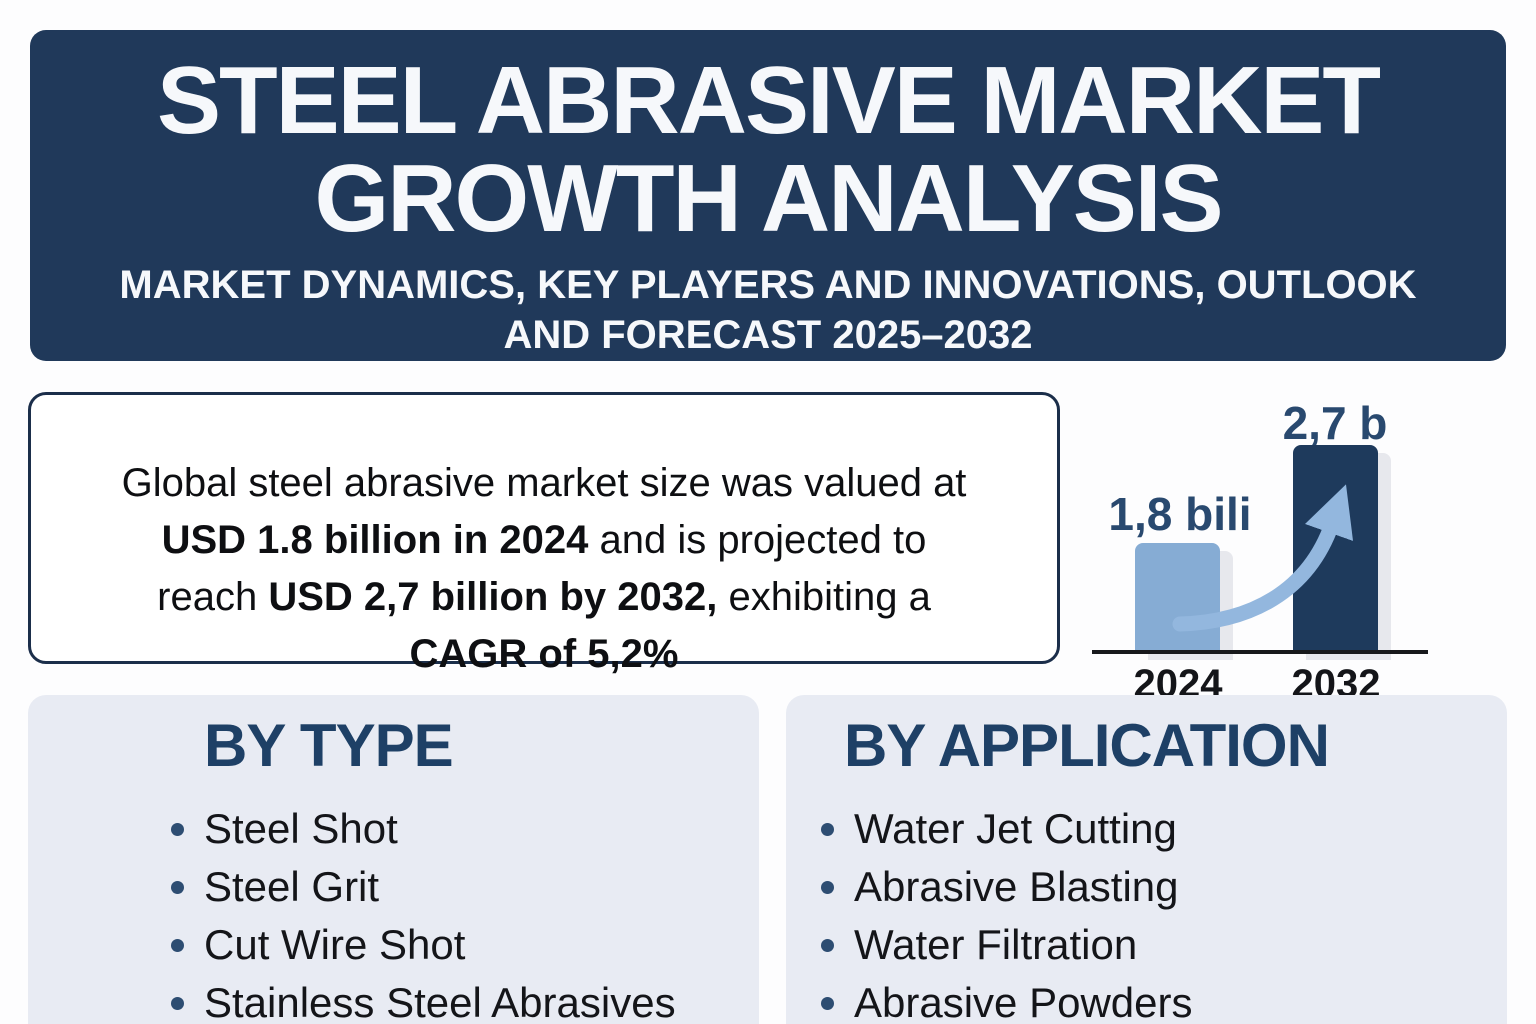  Describe the element at coordinates (1023, 1001) in the screenshot. I see `list-item-label: Abrasive Powders` at that location.